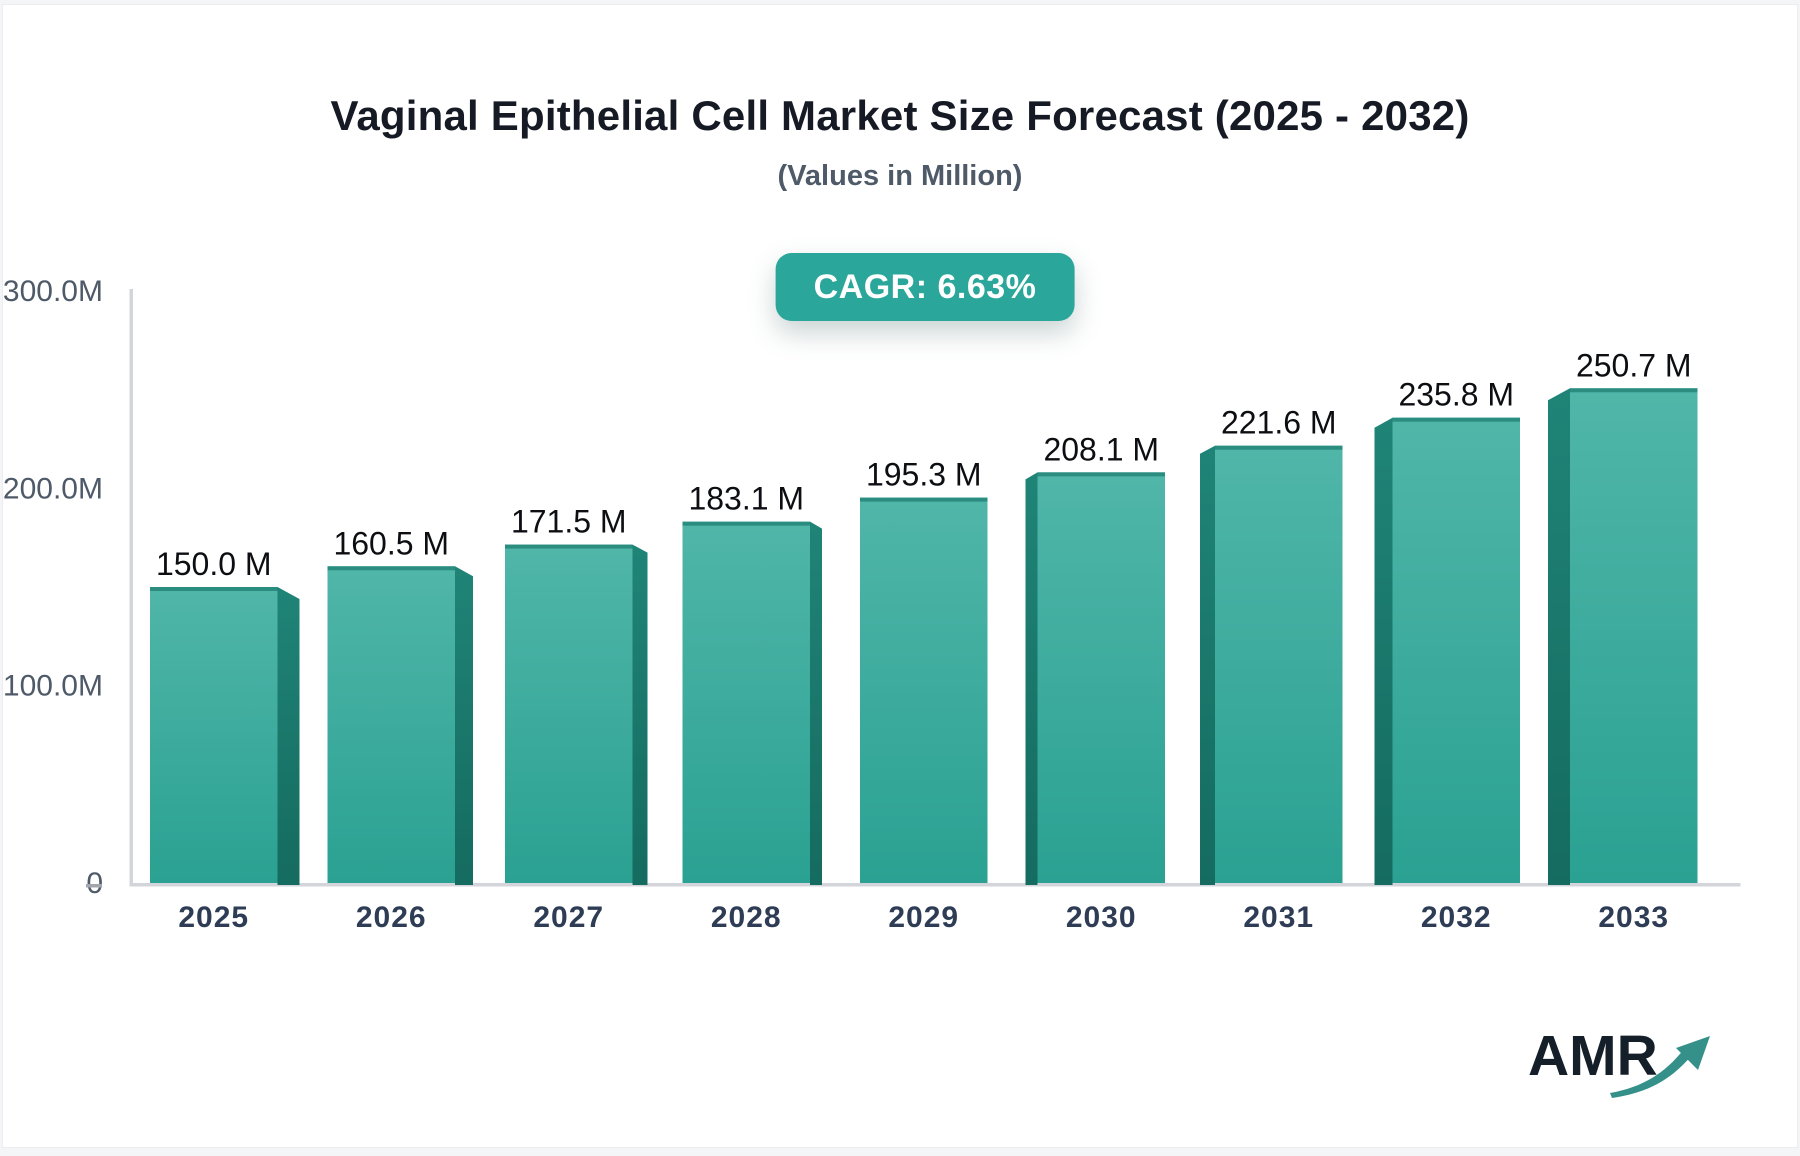  What do you see at coordinates (1593, 1056) in the screenshot?
I see `amr-logo-text: AMR` at bounding box center [1593, 1056].